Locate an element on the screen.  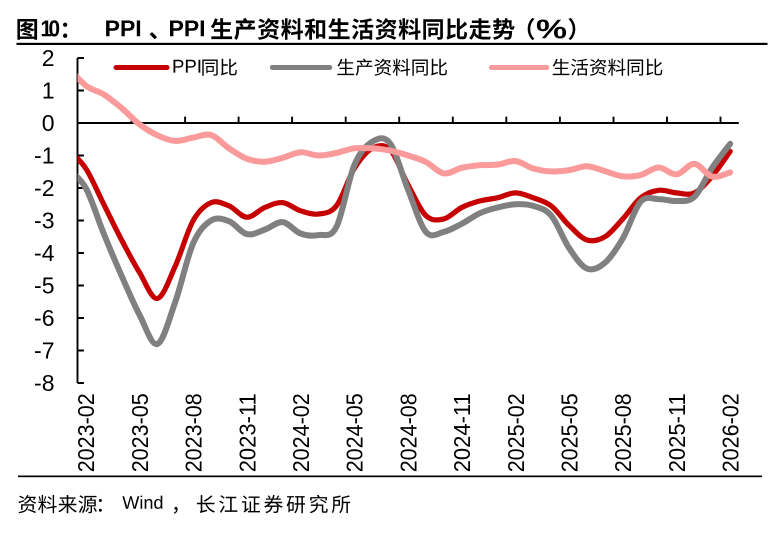
svg-text: 2026-02 is located at coordinates (731, 432).